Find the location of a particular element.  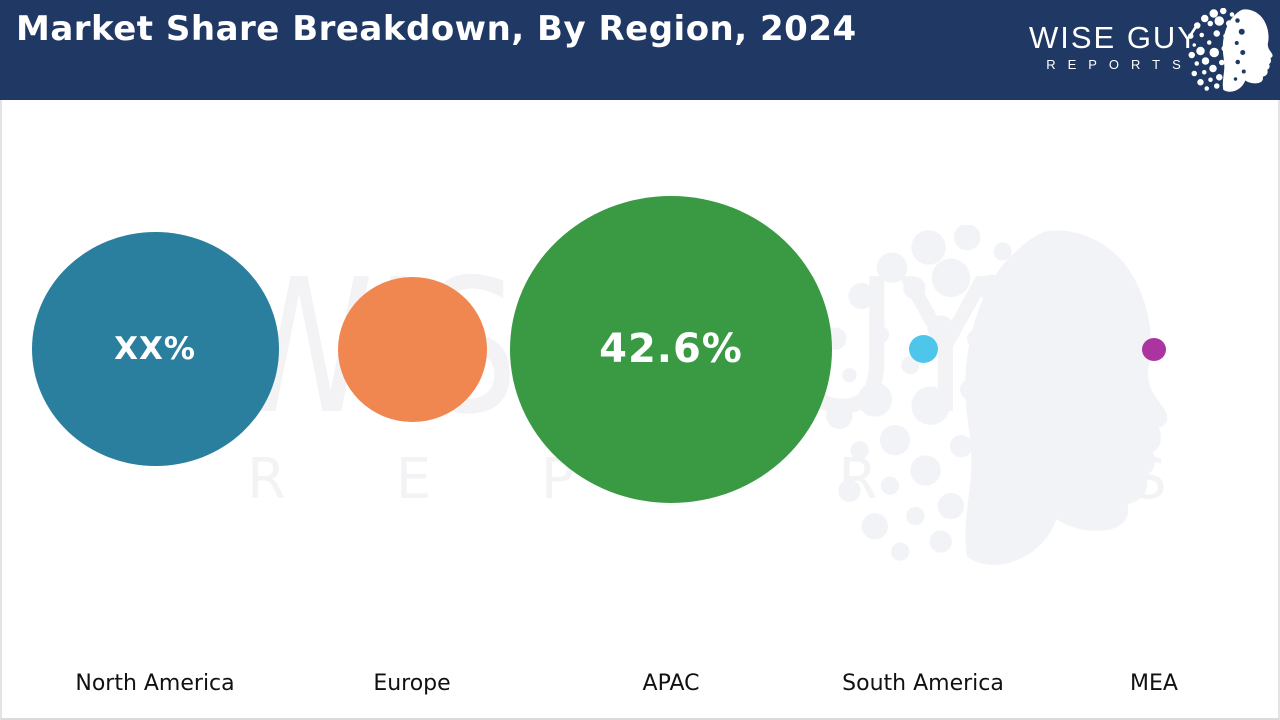

logo-wordmark: WISE GUY REPORTS is located at coordinates (1114, 46).